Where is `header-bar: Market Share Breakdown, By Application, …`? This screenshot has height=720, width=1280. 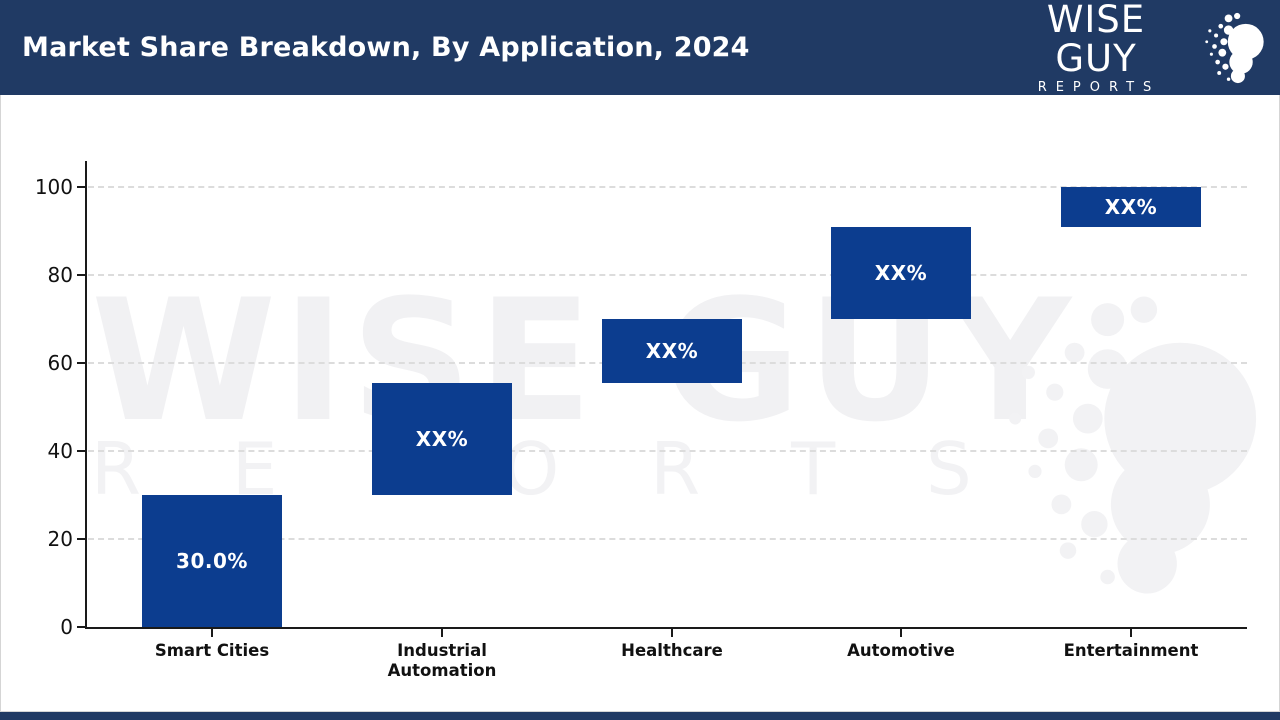
header-bar: Market Share Breakdown, By Application, … is located at coordinates (640, 47).